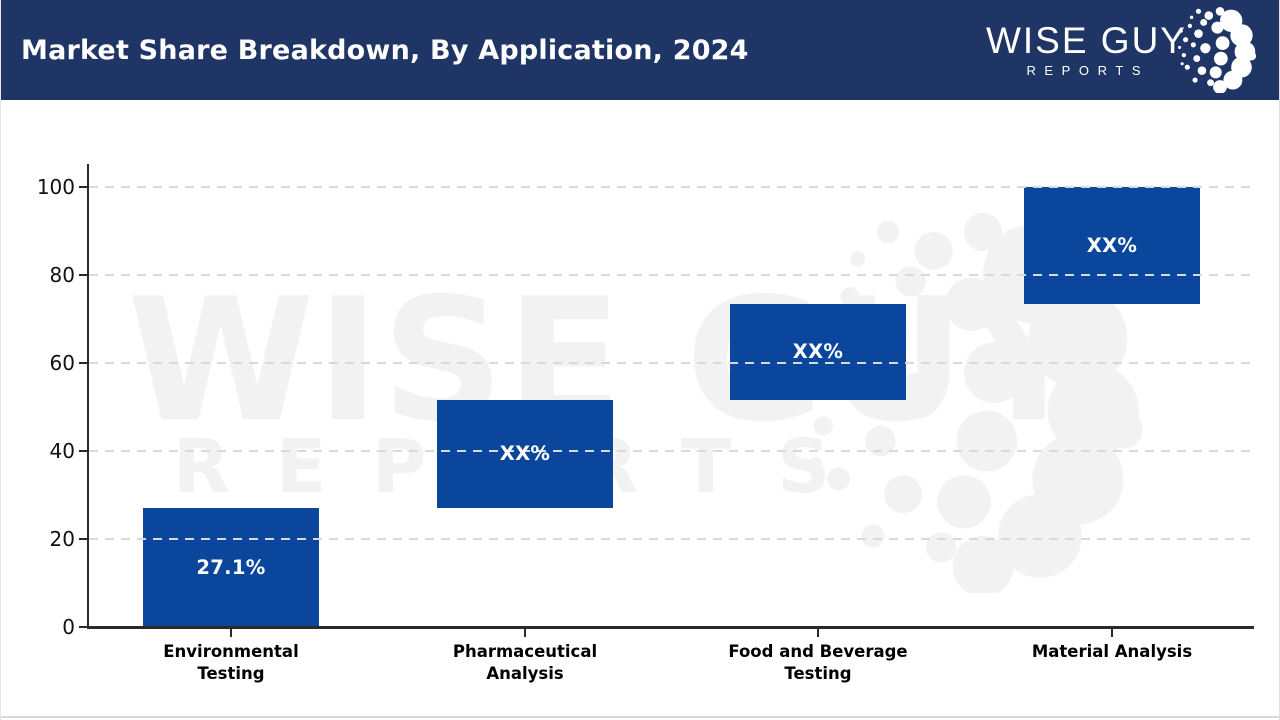 Image resolution: width=1280 pixels, height=720 pixels. I want to click on x-category-label: Material Analysis, so click(1112, 651).